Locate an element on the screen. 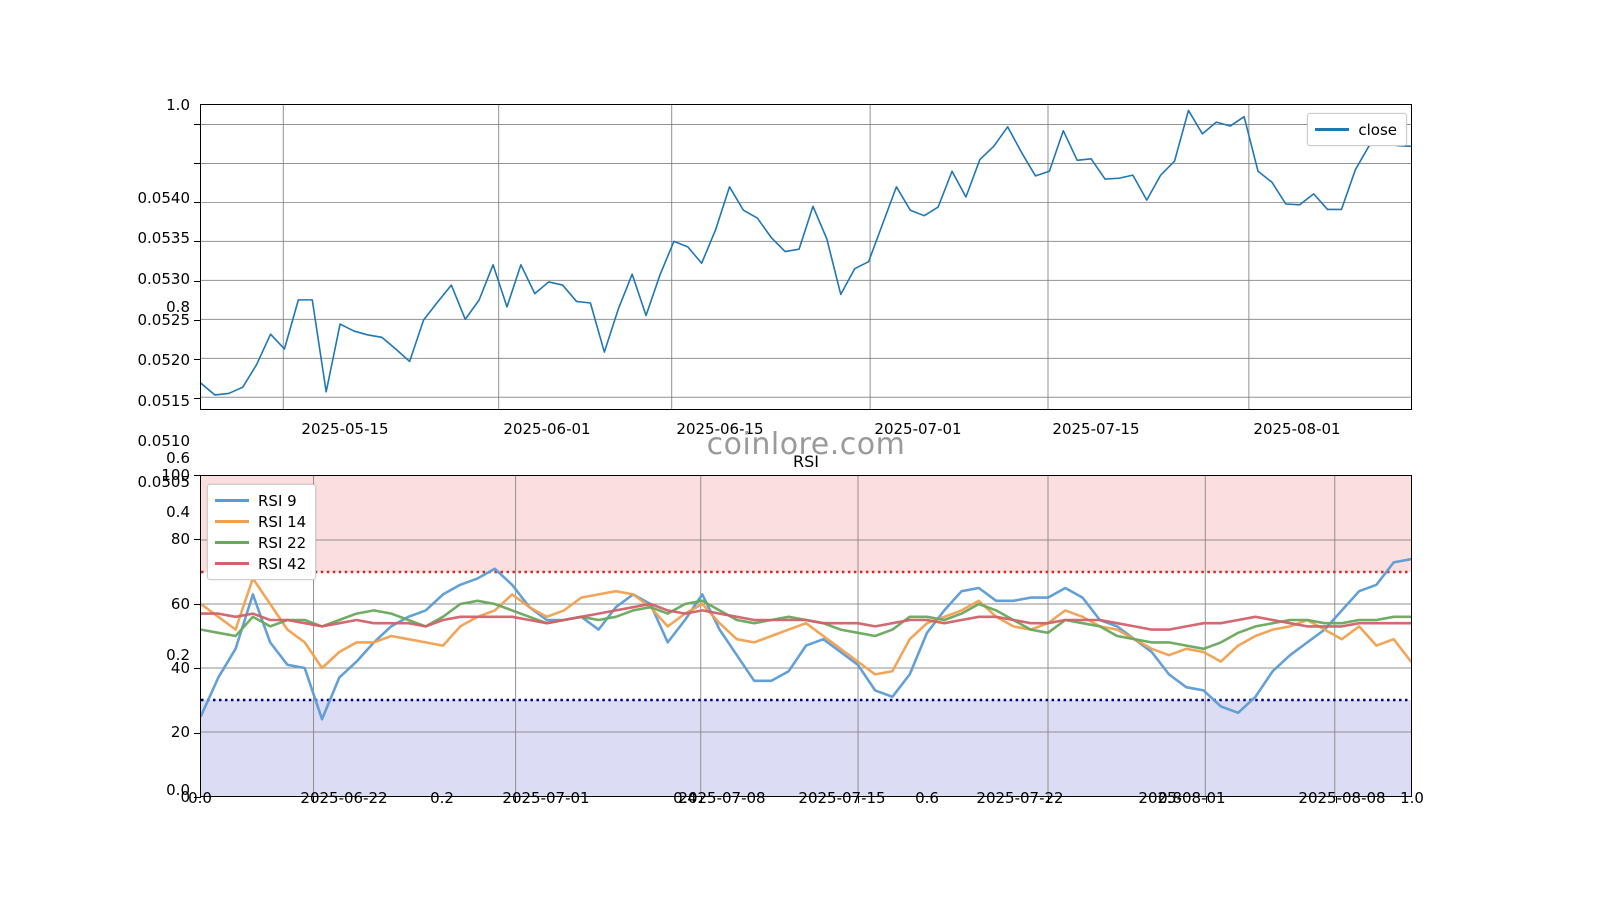 This screenshot has height=900, width=1600. rsi14-line-swatch is located at coordinates (232, 521).